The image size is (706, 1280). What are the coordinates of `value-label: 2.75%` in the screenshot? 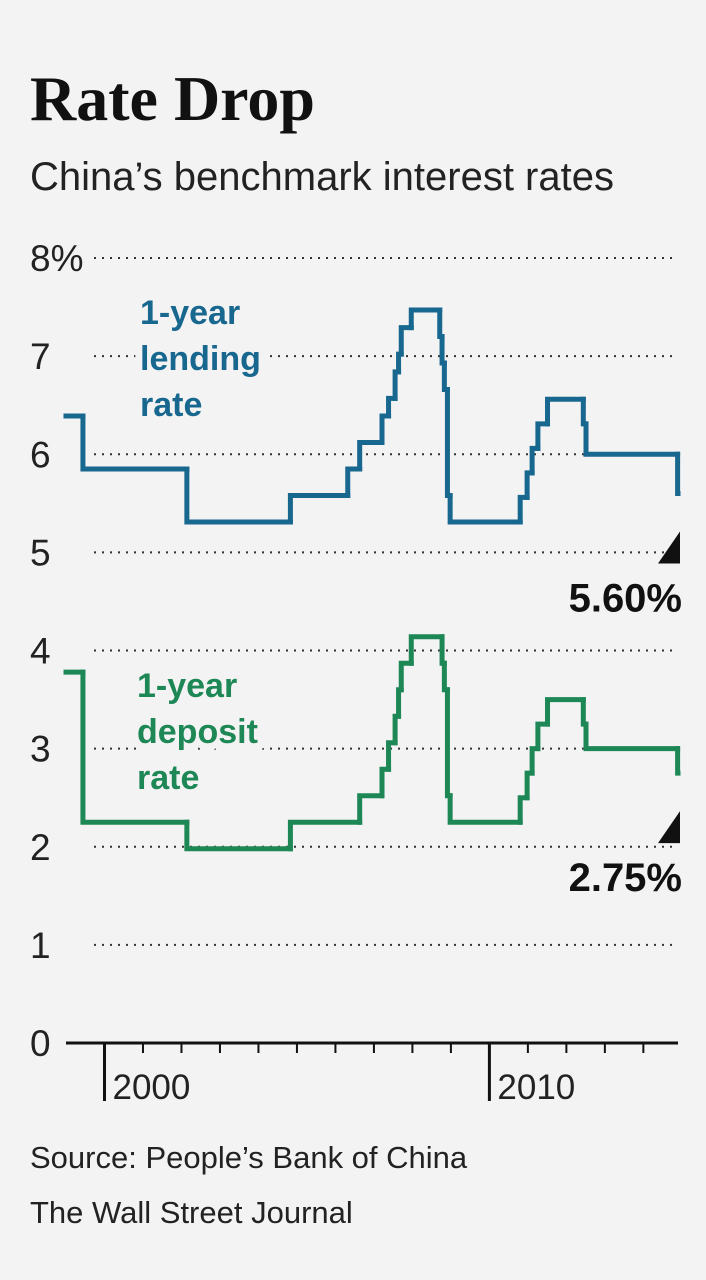 It's located at (625, 878).